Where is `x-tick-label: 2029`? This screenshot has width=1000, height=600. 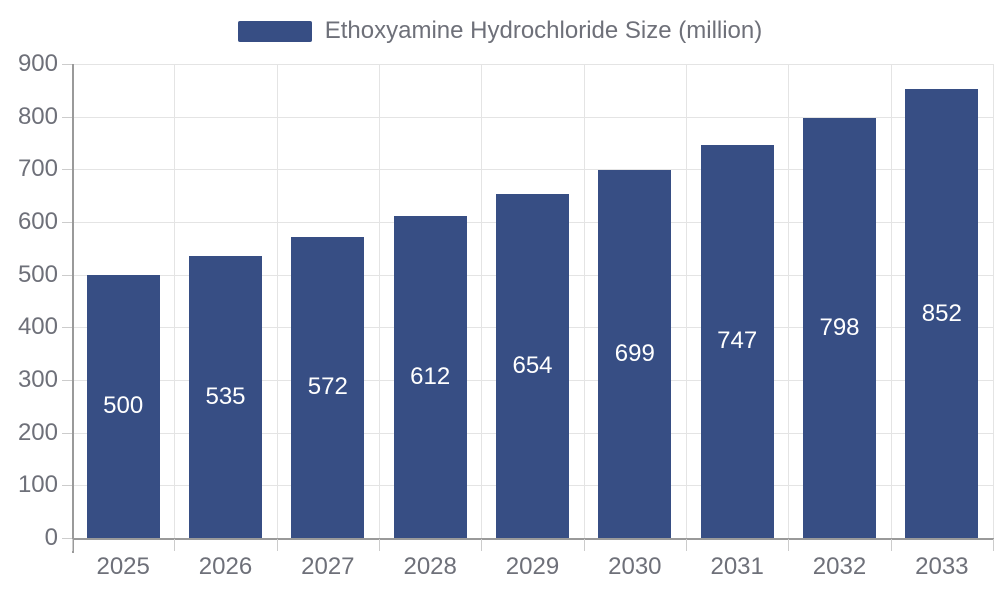 x-tick-label: 2029 is located at coordinates (532, 566).